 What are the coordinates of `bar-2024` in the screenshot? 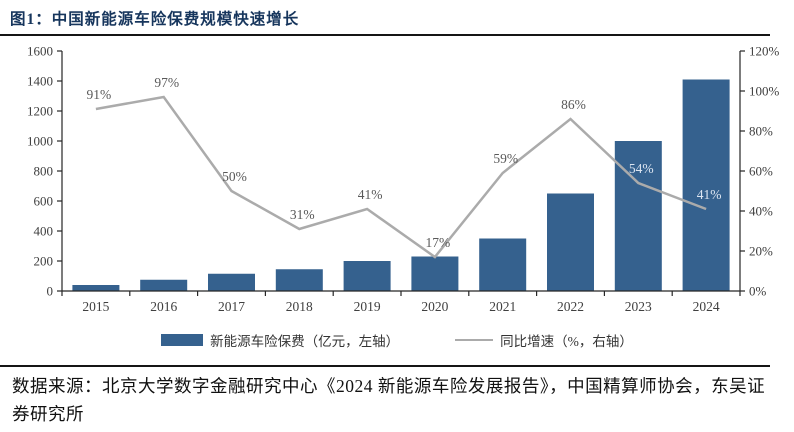 It's located at (706, 185).